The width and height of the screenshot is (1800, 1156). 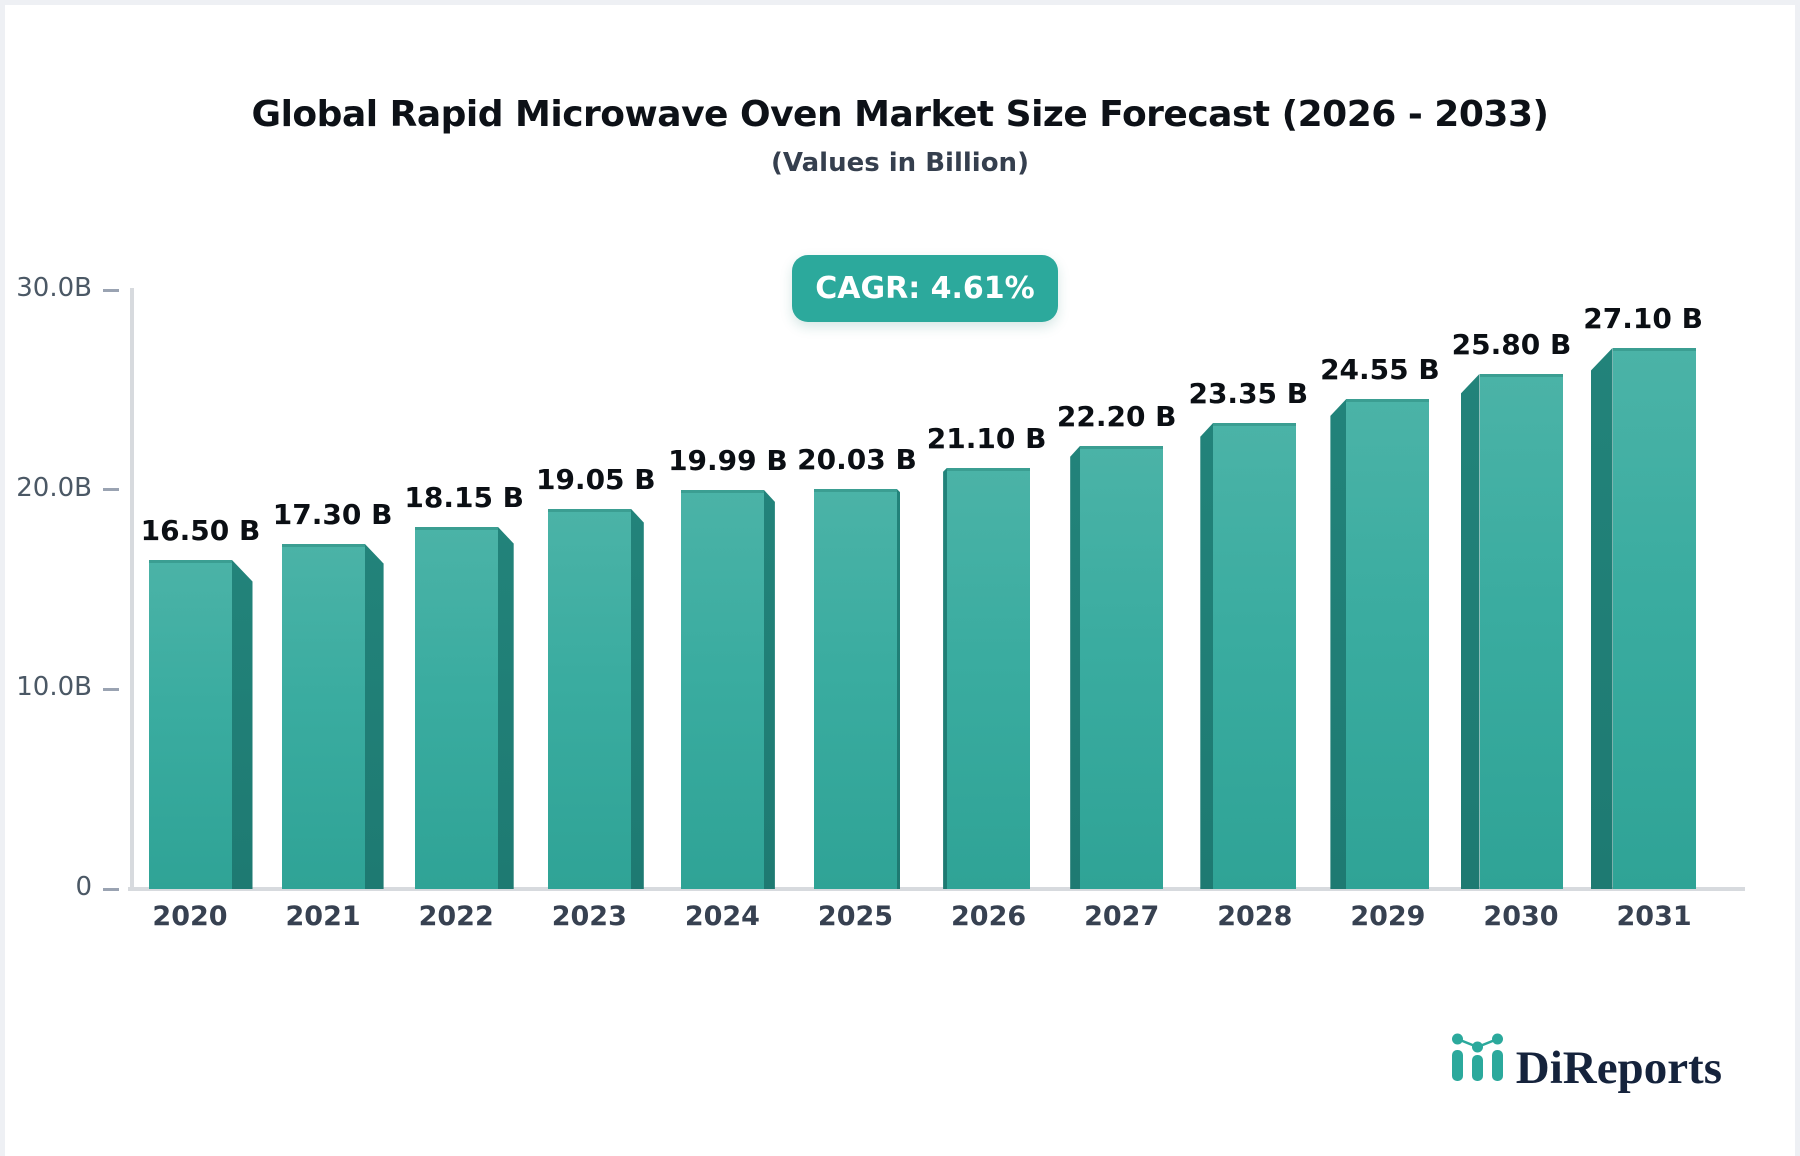 What do you see at coordinates (589, 916) in the screenshot?
I see `x-axis-label: 2023` at bounding box center [589, 916].